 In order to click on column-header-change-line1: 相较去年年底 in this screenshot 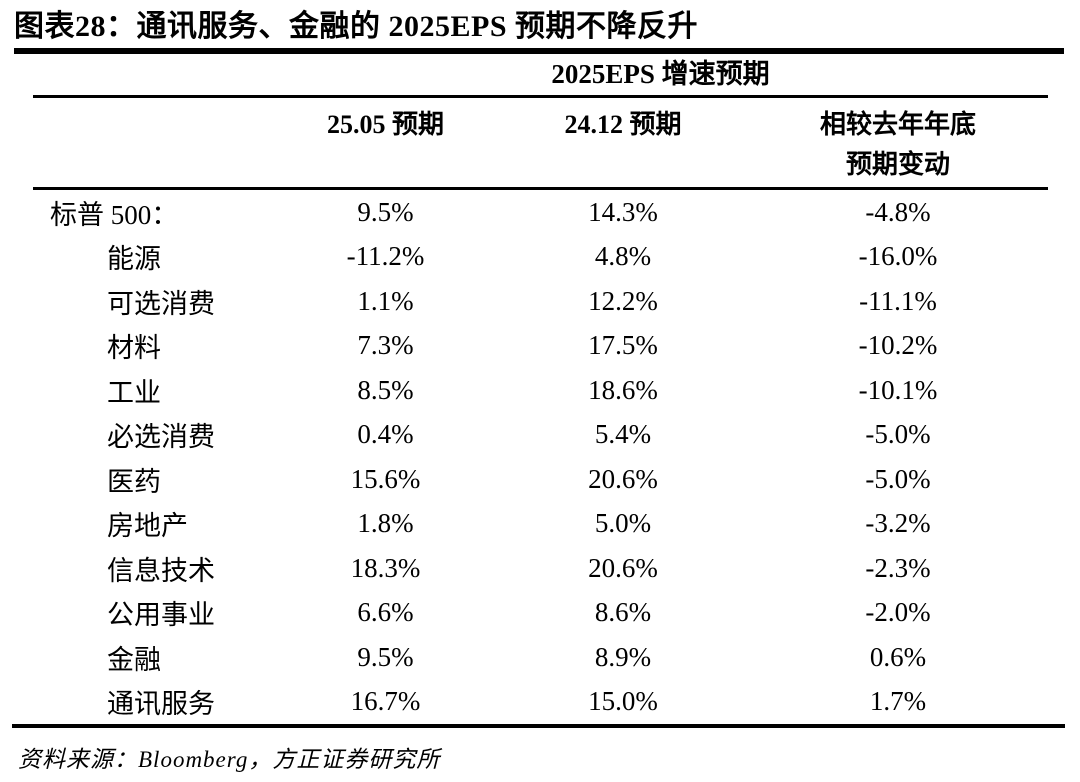, I will do `click(897, 124)`.